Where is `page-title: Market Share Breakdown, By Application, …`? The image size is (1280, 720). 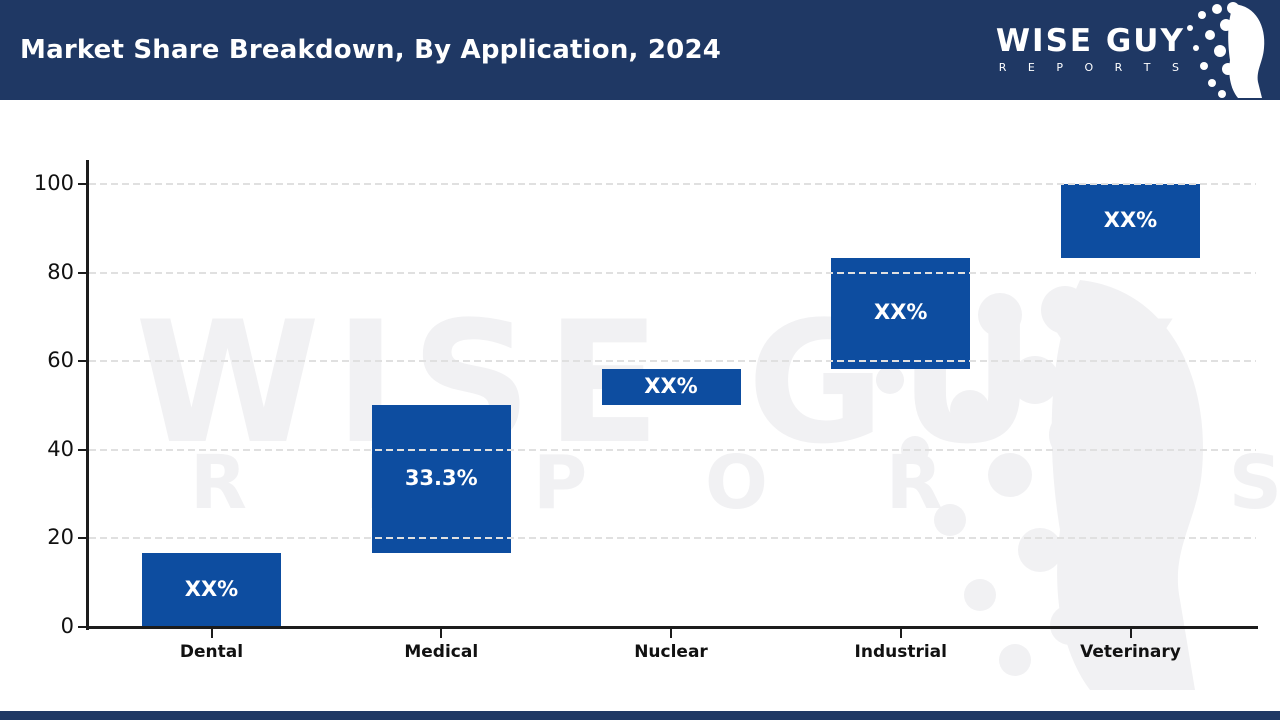
page-title: Market Share Breakdown, By Application, … is located at coordinates (371, 50).